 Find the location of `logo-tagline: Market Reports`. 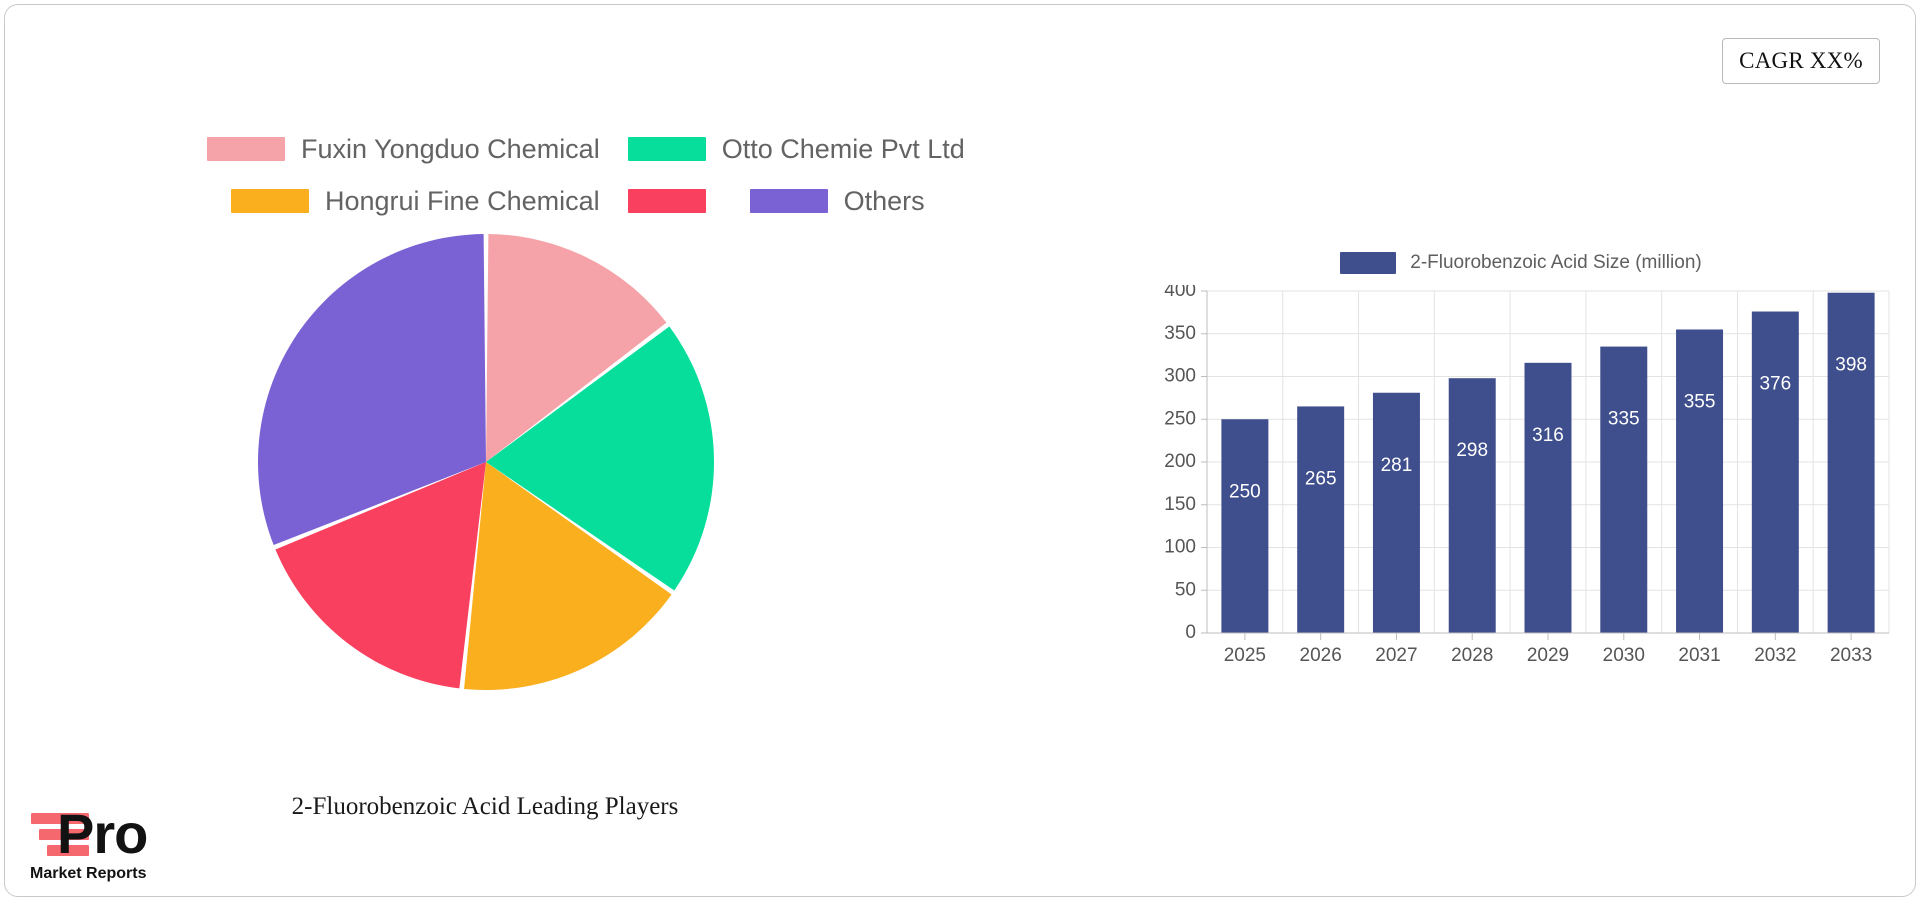

logo-tagline: Market Reports is located at coordinates (88, 873).